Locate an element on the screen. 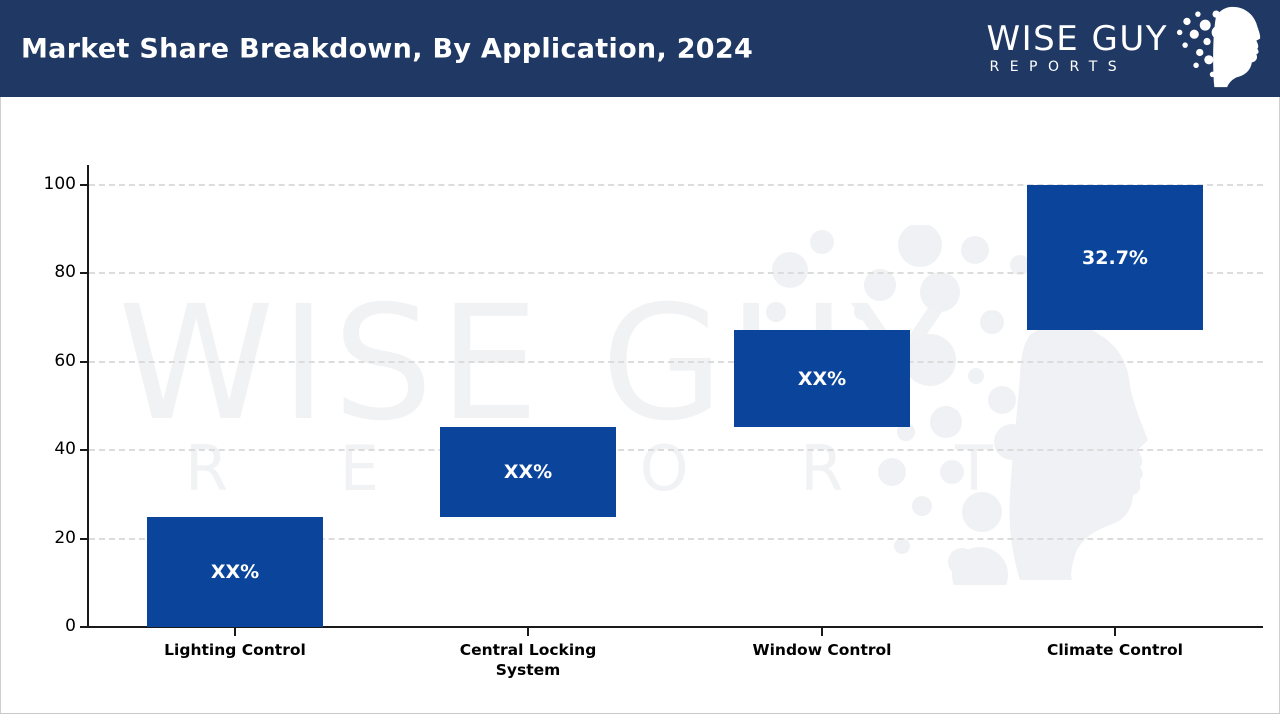 This screenshot has width=1280, height=720. x-axis-spine is located at coordinates (675, 627).